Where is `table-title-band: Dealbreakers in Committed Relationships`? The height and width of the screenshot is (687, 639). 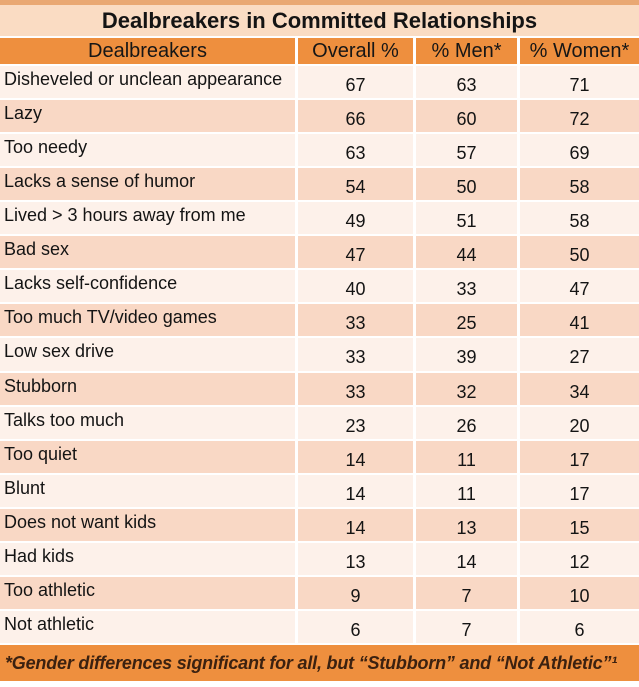
table-title-band: Dealbreakers in Committed Relationships is located at coordinates (319, 21).